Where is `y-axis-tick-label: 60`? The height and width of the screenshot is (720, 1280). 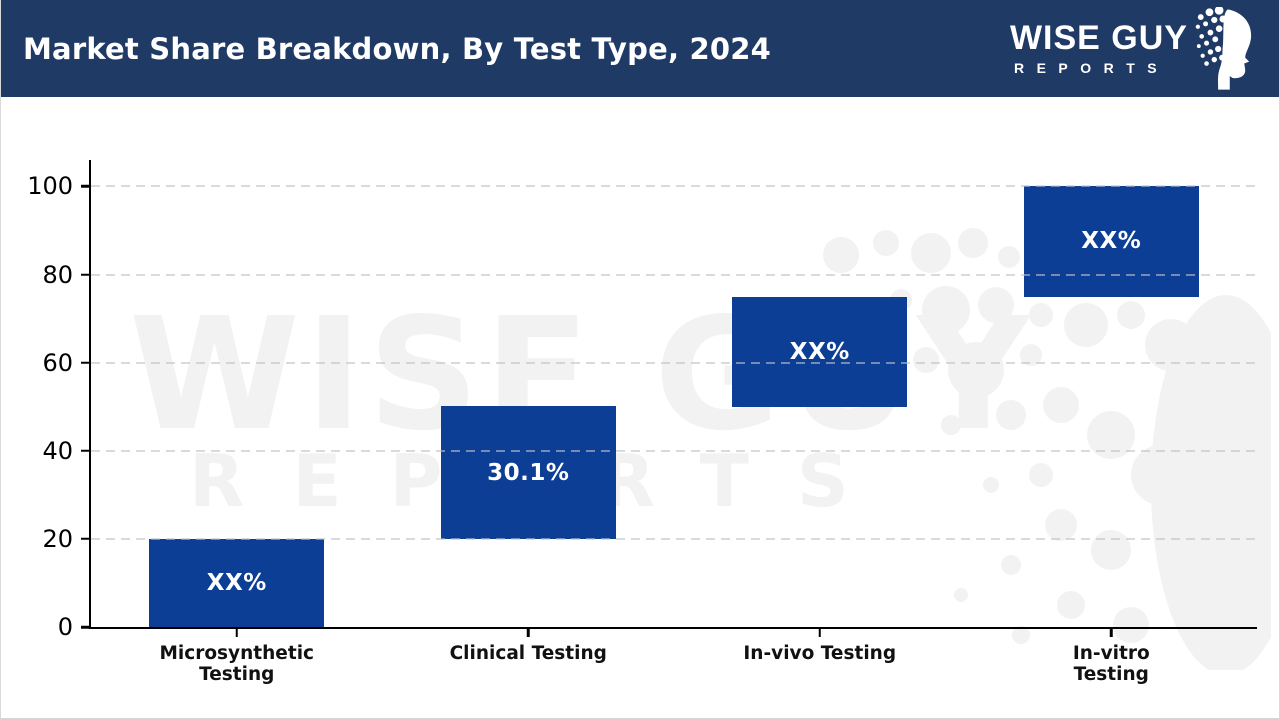 y-axis-tick-label: 60 is located at coordinates (57, 362).